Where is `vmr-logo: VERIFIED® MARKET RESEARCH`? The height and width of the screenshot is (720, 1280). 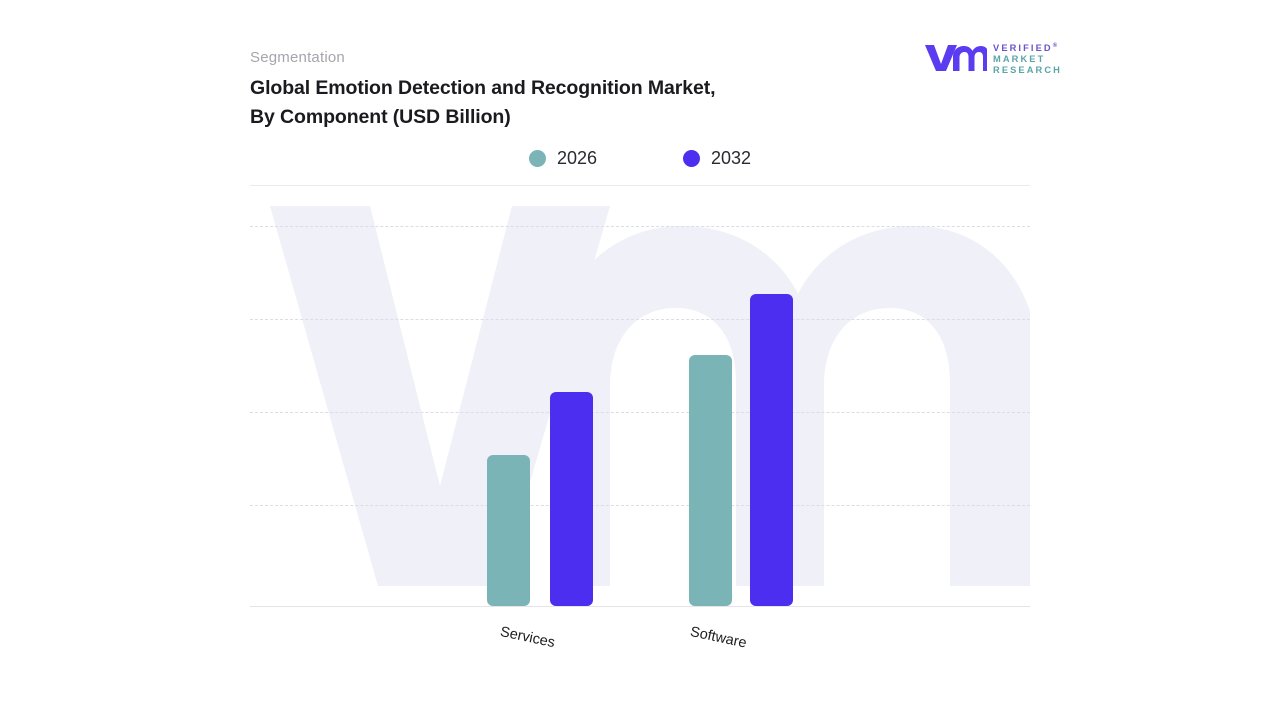 vmr-logo: VERIFIED® MARKET RESEARCH is located at coordinates (992, 58).